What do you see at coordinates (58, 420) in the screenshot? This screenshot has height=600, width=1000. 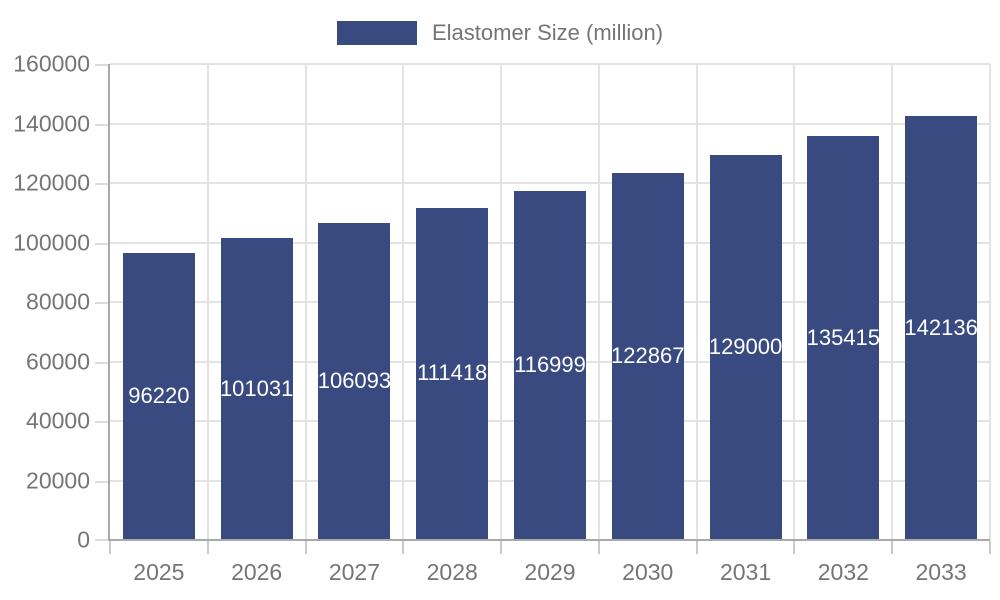 I see `y-axis-tick-label: 40000` at bounding box center [58, 420].